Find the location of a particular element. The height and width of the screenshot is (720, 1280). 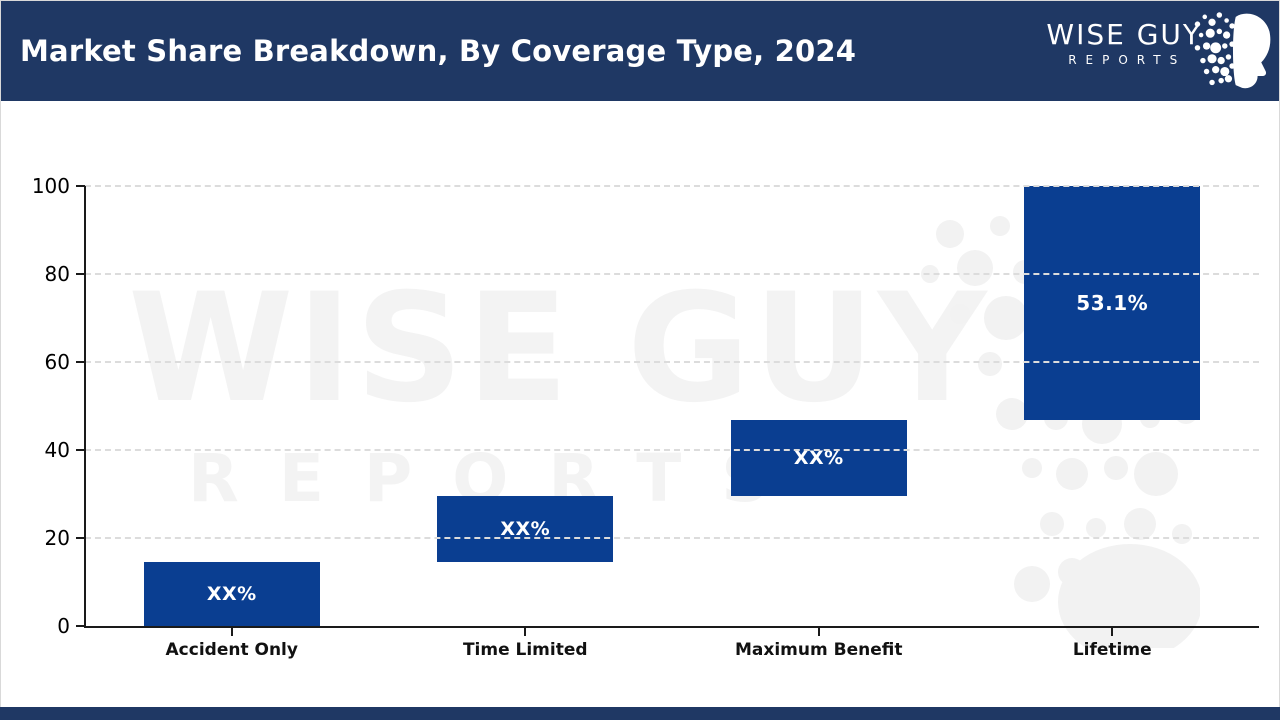

y-axis-tick-label: 80 is located at coordinates (57, 274).